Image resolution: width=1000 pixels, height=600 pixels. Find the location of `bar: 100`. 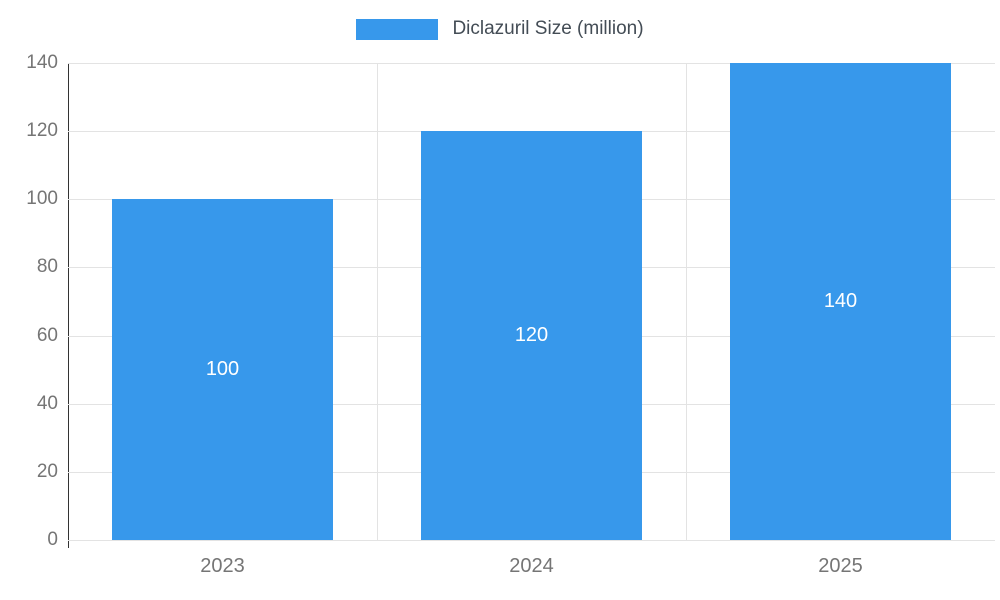

bar: 100 is located at coordinates (222, 369).